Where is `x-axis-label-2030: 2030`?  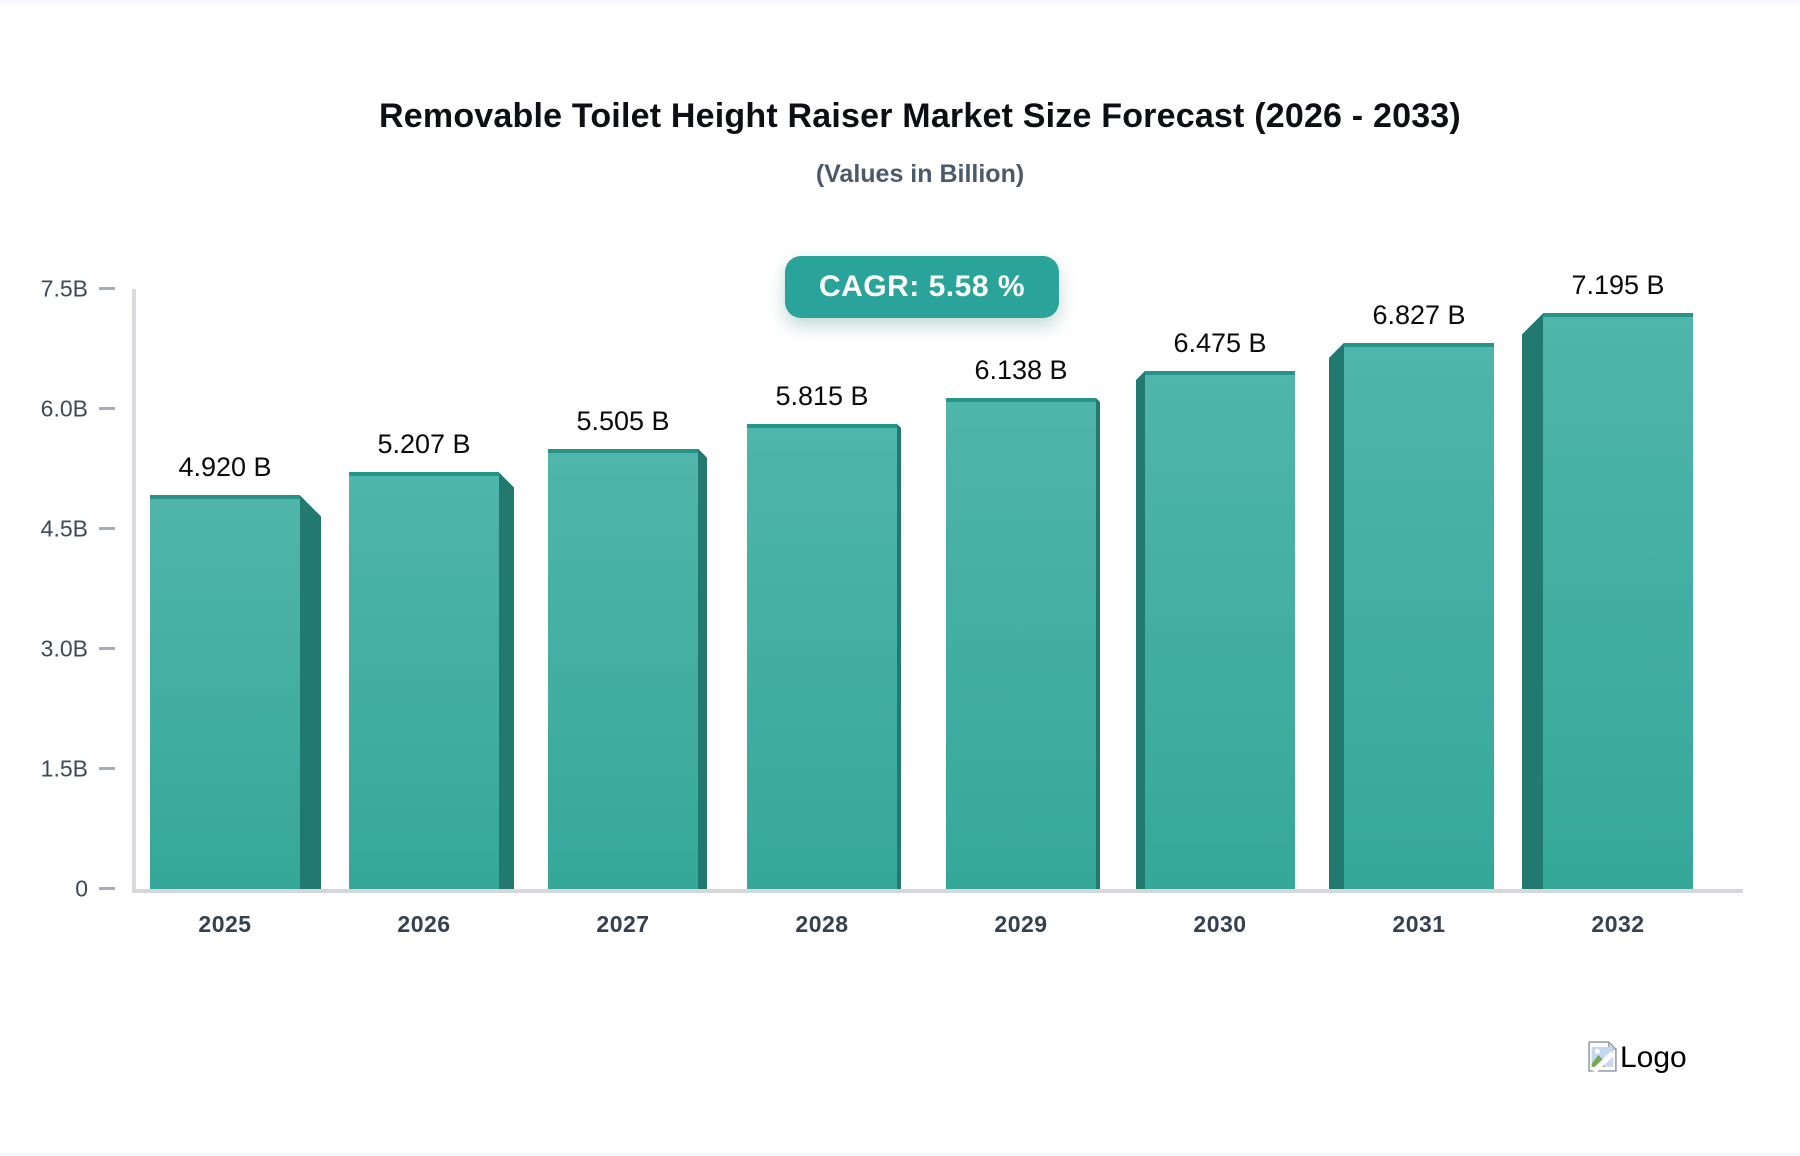
x-axis-label-2030: 2030 is located at coordinates (1220, 924).